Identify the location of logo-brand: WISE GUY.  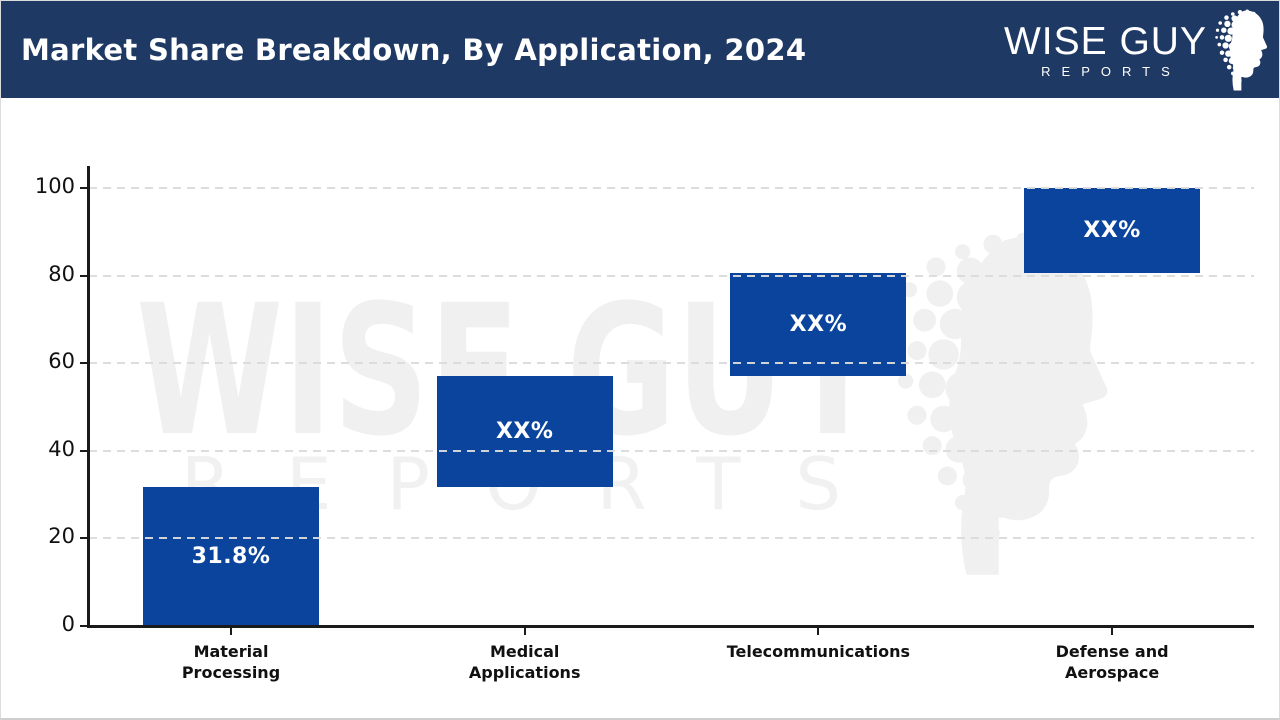
(1105, 41).